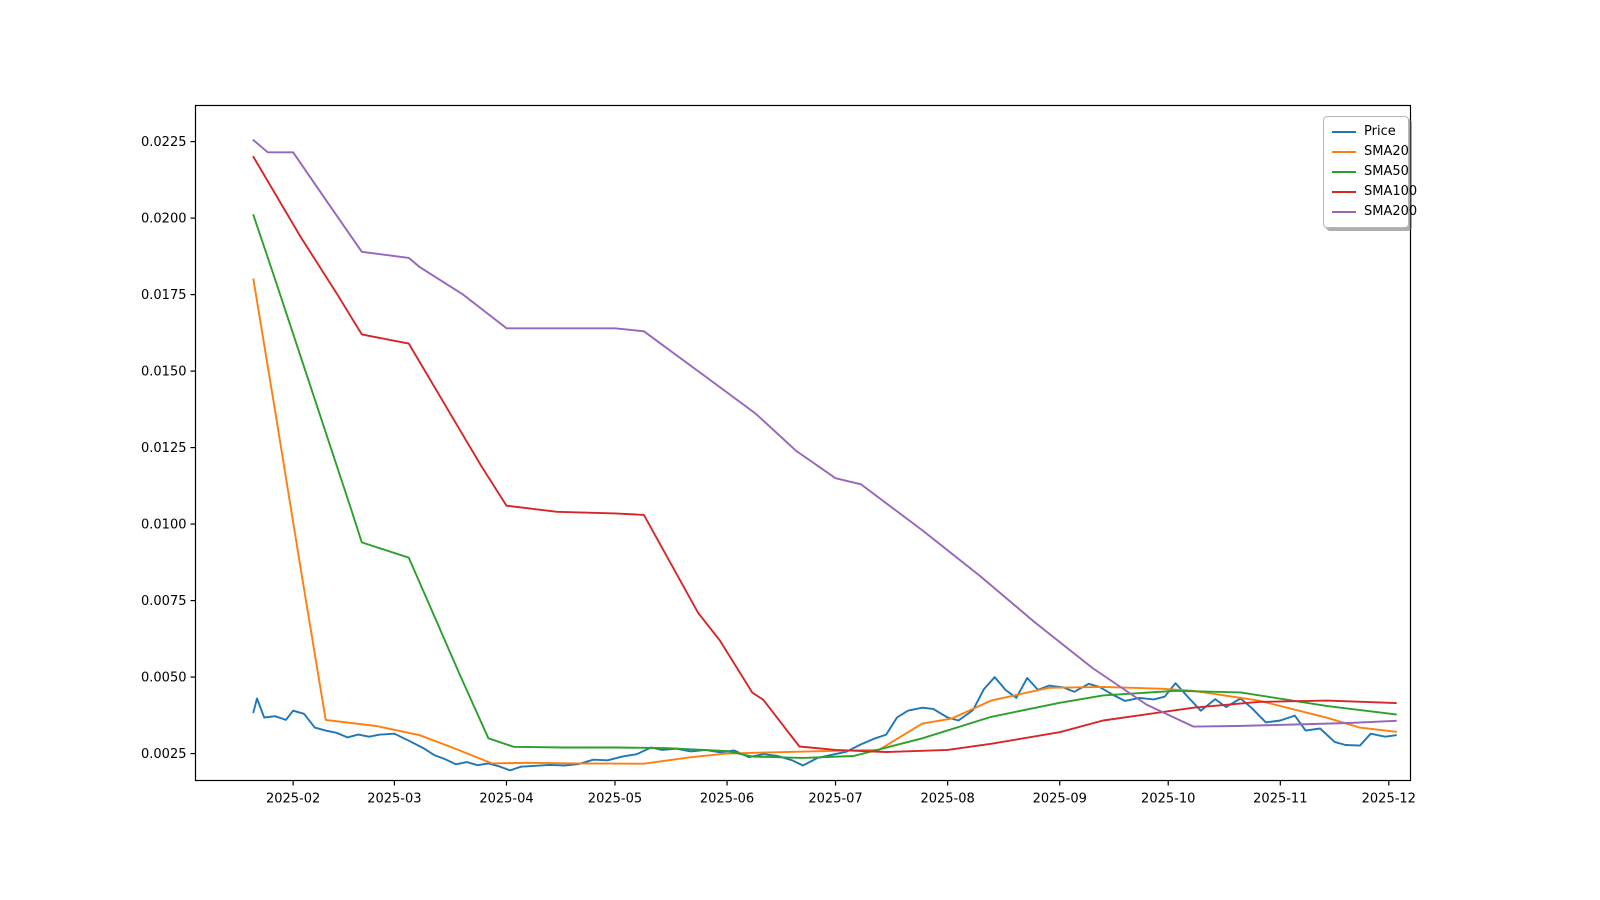  I want to click on legend-swatch-sma200, so click(1344, 212).